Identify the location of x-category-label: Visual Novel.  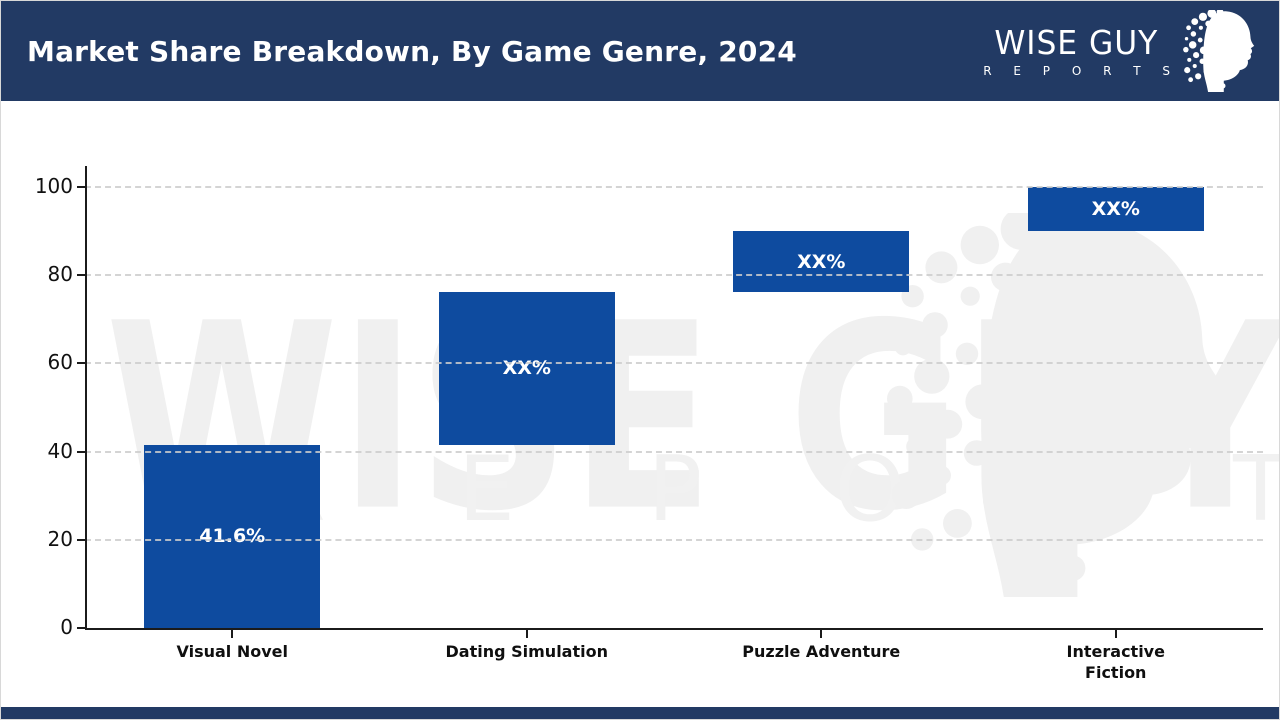
(232, 651).